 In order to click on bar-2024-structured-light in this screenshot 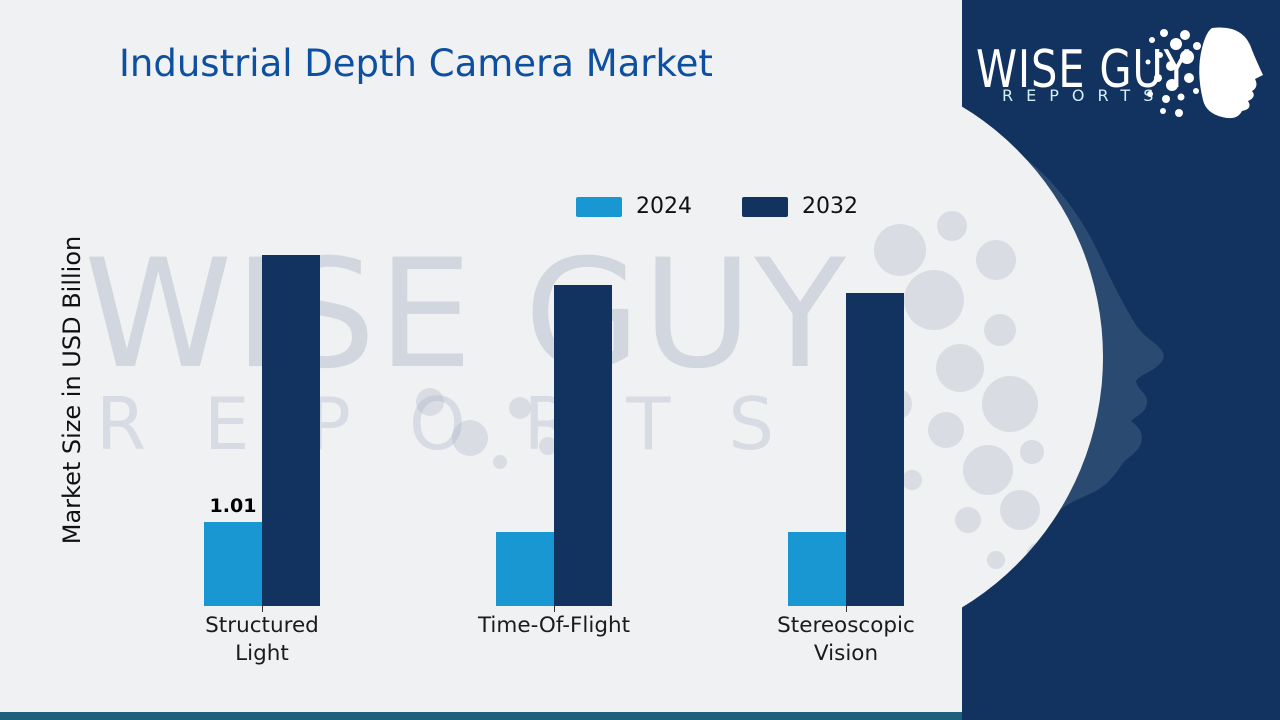, I will do `click(233, 564)`.